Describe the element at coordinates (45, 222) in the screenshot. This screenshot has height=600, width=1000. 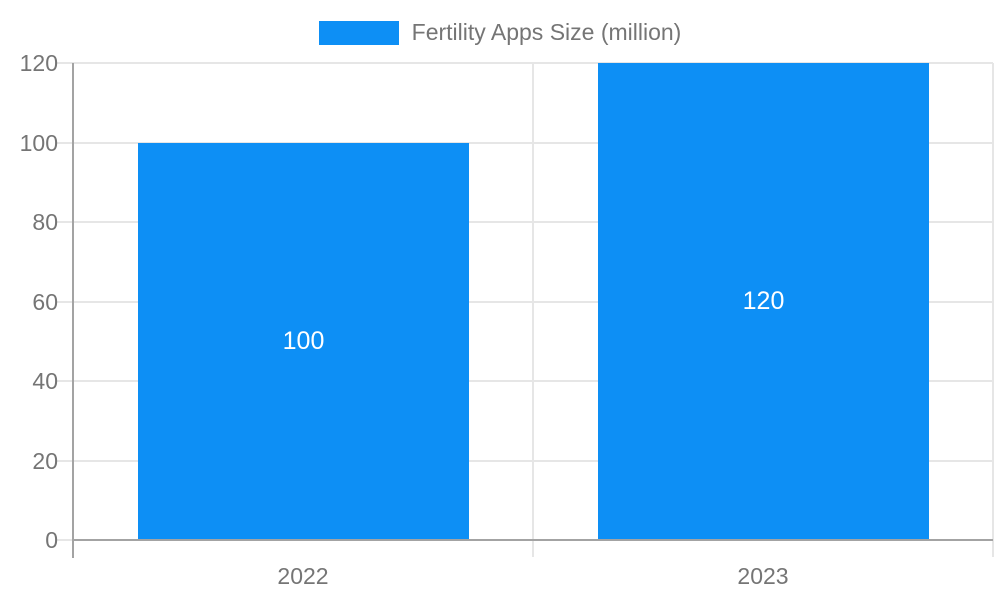
I see `y-tick-label-80: 80` at that location.